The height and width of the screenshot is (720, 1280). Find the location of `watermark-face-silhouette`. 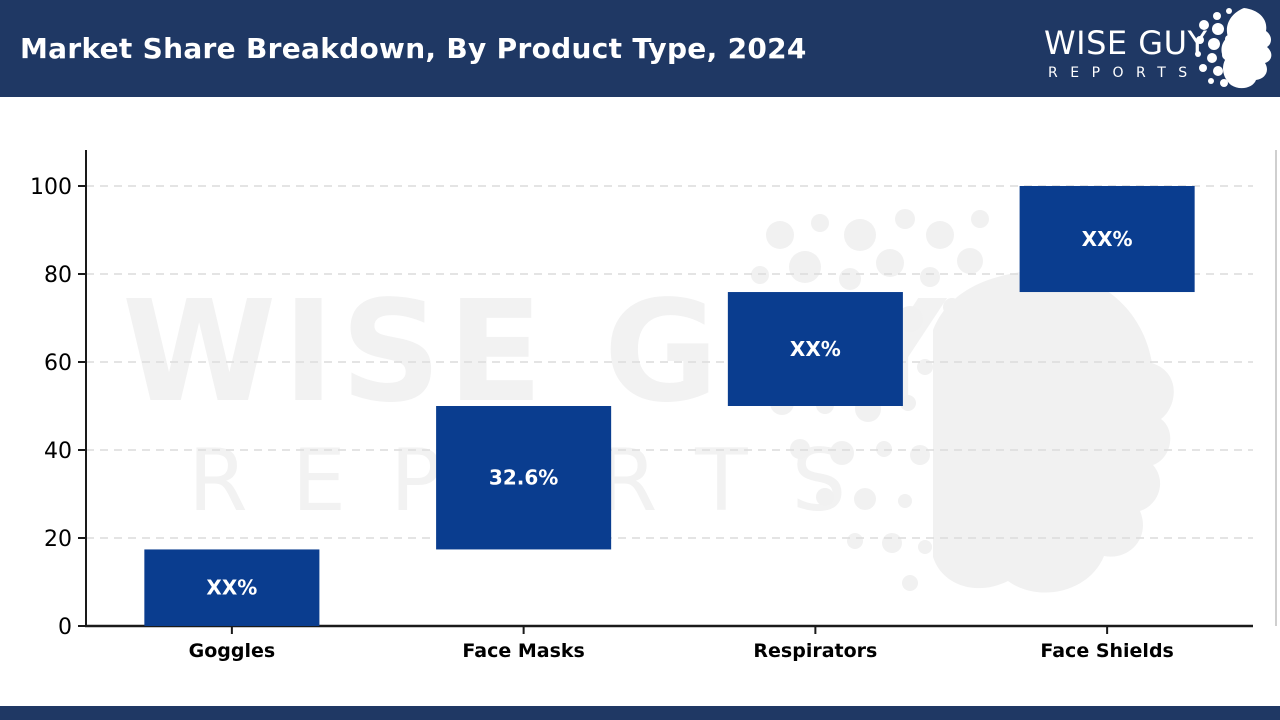

watermark-face-silhouette is located at coordinates (1053, 431).